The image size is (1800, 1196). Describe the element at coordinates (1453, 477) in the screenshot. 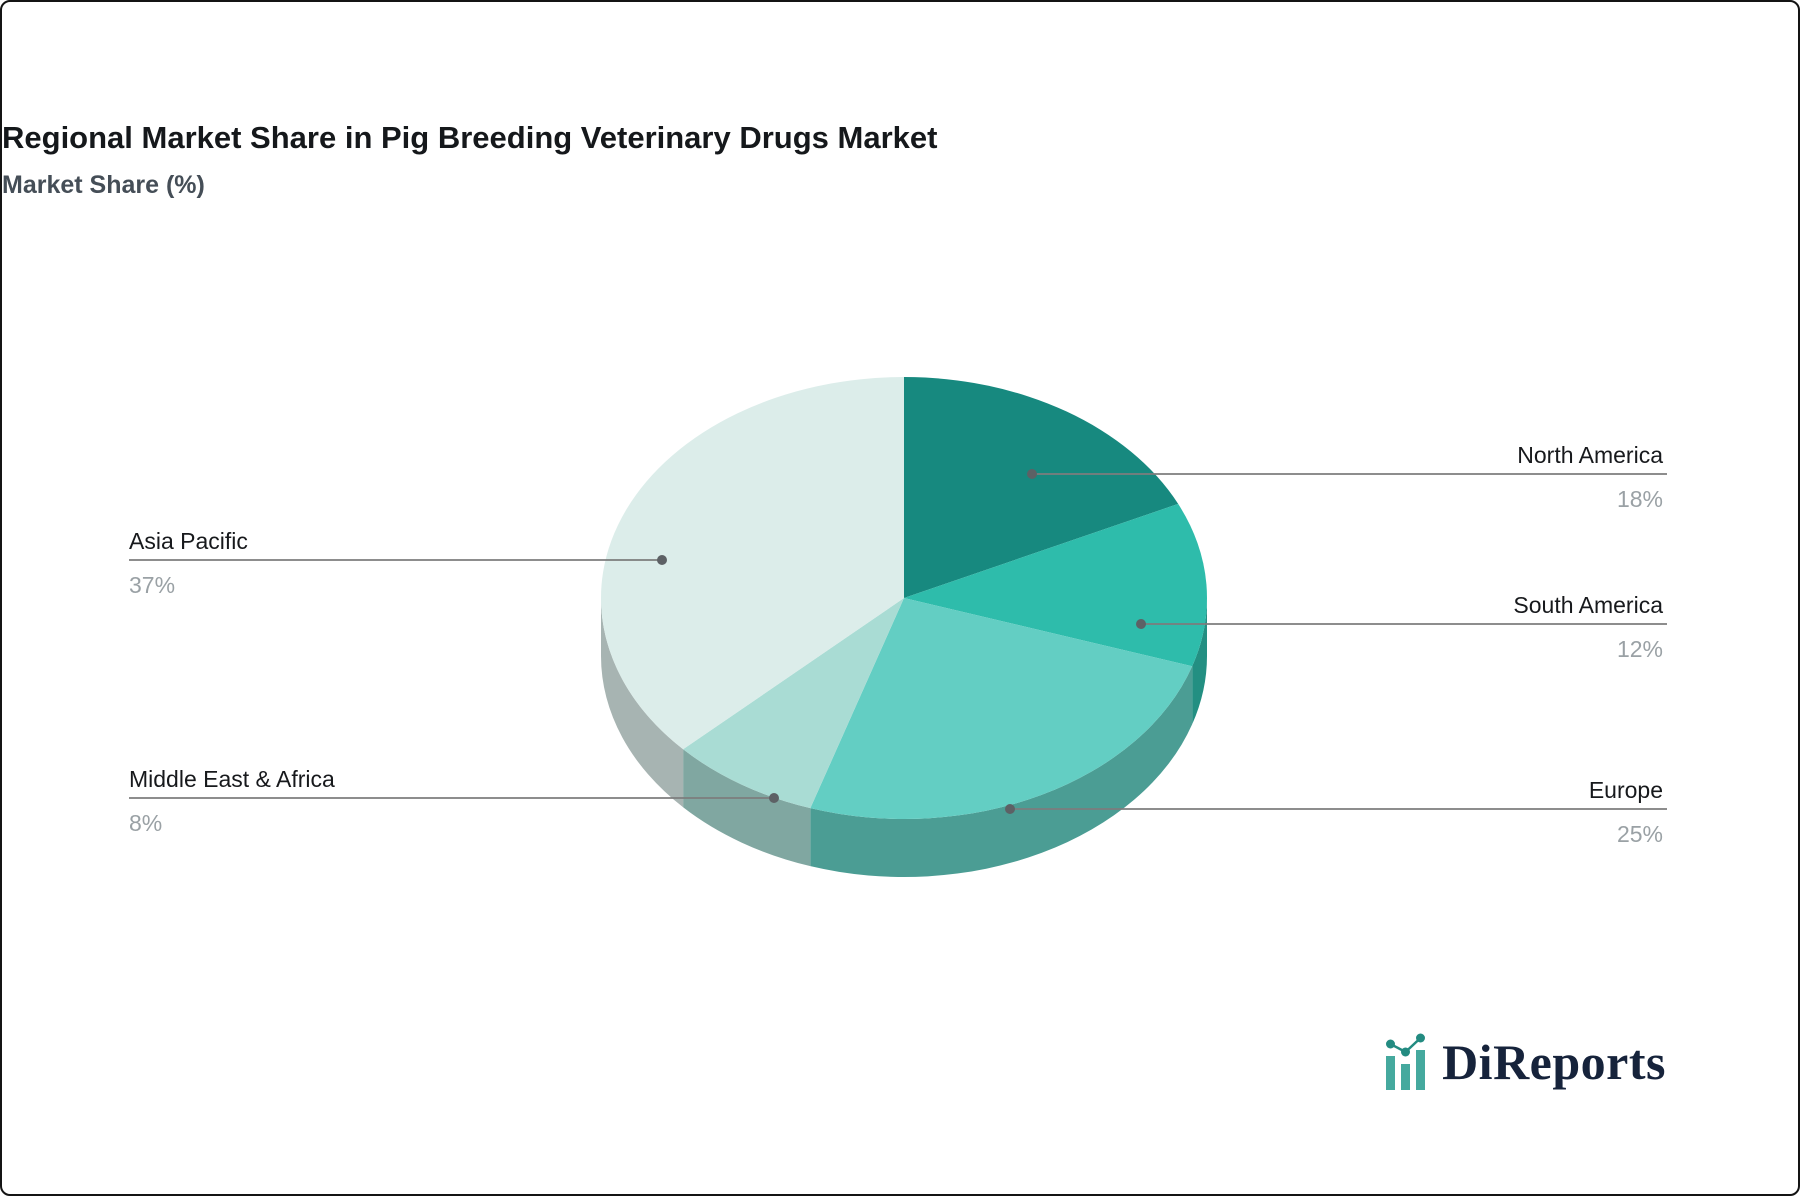

I see `callout-north-america: North America 18%` at that location.